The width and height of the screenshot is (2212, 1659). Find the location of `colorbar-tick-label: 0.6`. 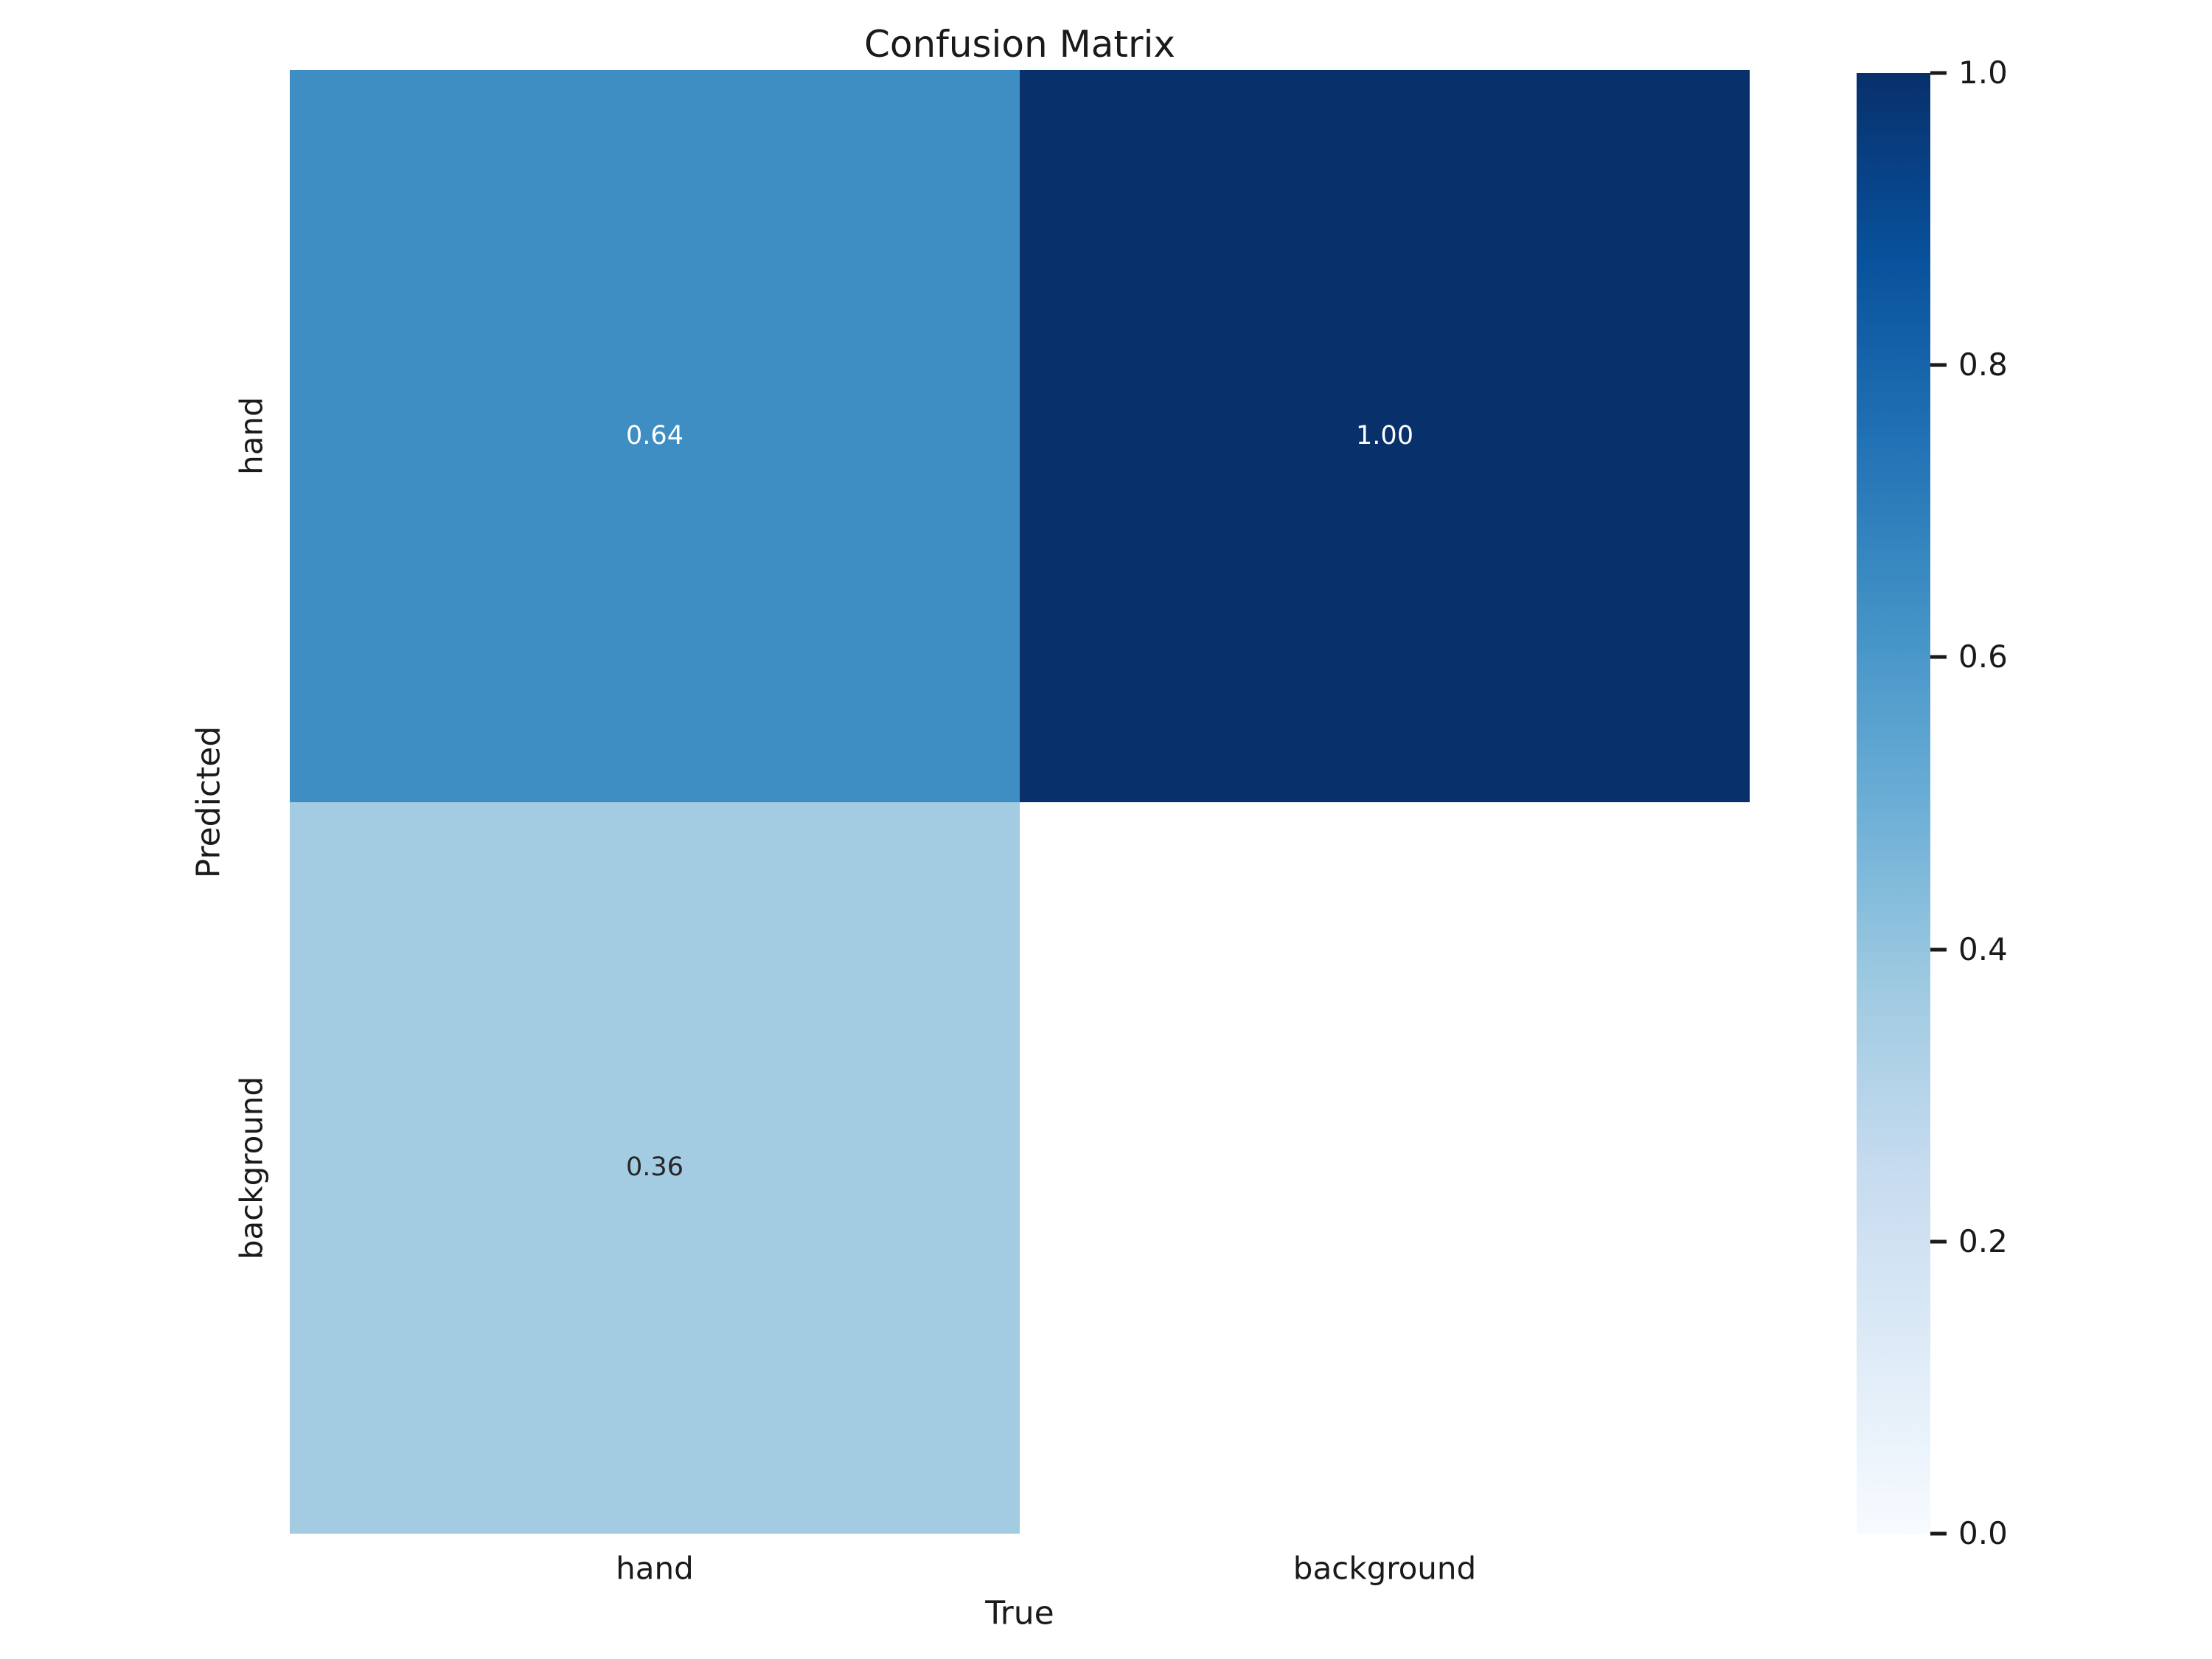

colorbar-tick-label: 0.6 is located at coordinates (1983, 657).